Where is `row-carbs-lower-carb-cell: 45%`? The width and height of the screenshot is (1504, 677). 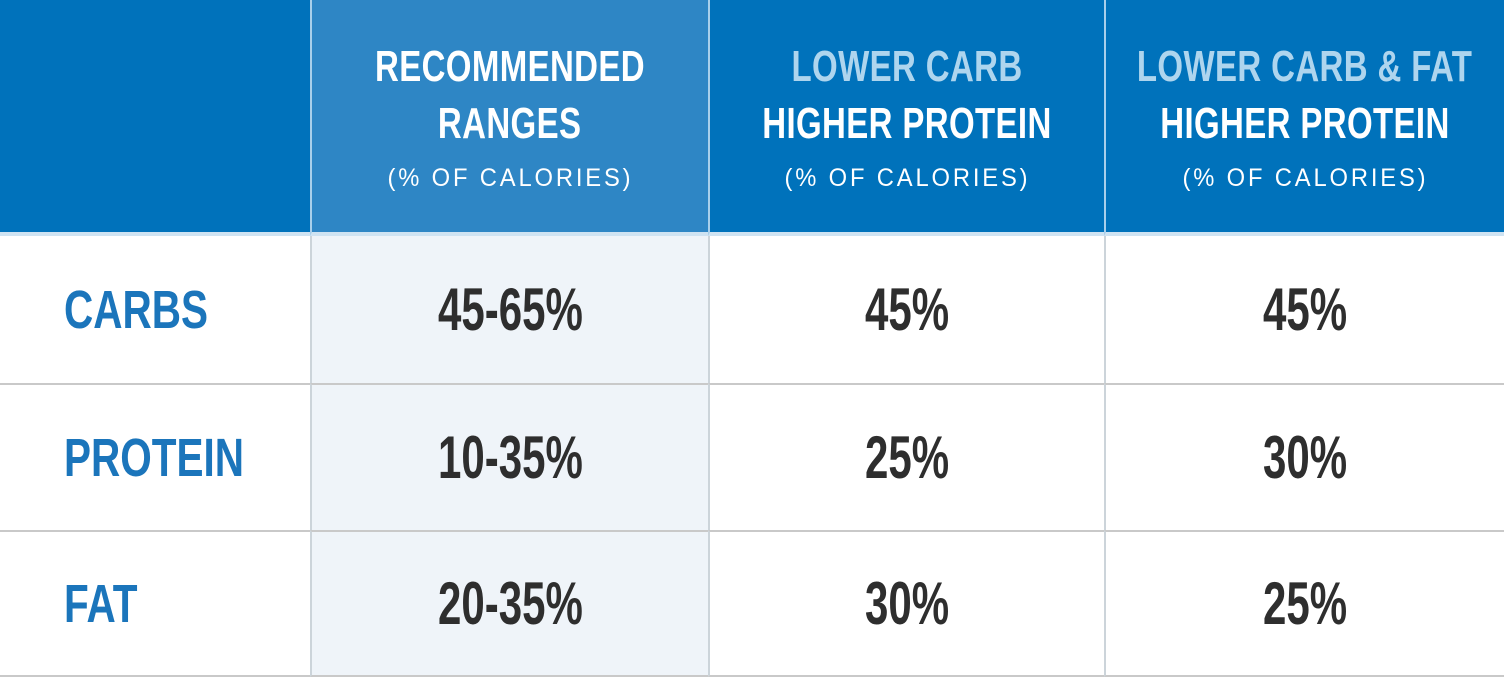 row-carbs-lower-carb-cell: 45% is located at coordinates (906, 309).